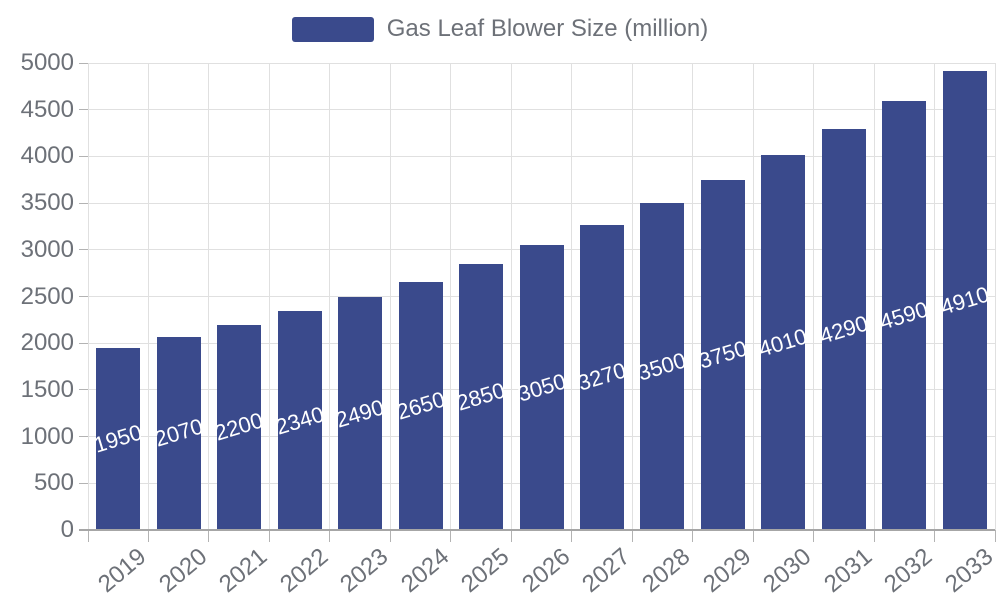 This screenshot has height=600, width=1000. What do you see at coordinates (420, 406) in the screenshot?
I see `bar-2024` at bounding box center [420, 406].